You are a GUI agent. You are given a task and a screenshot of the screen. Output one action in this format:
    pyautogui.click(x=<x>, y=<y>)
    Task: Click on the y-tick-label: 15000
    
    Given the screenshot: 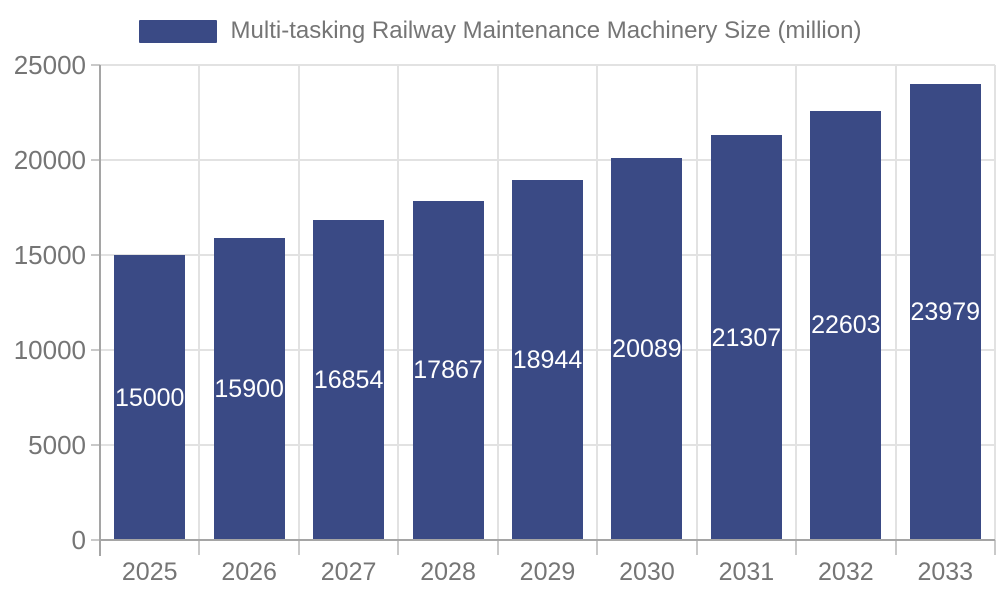 What is the action you would take?
    pyautogui.click(x=49, y=255)
    